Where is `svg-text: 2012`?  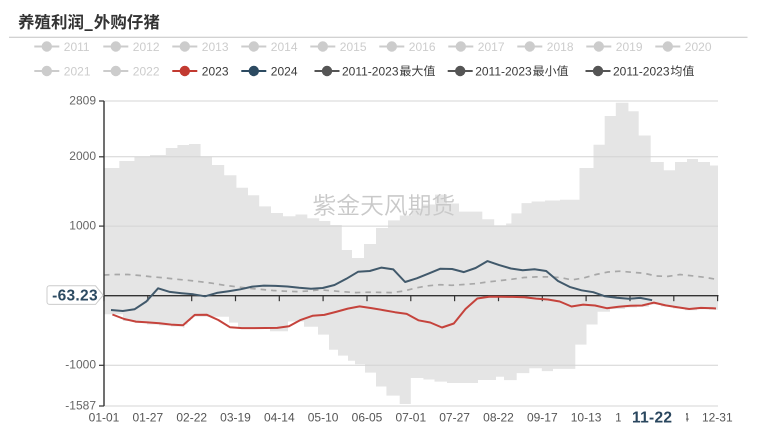
svg-text: 2012 is located at coordinates (146, 47).